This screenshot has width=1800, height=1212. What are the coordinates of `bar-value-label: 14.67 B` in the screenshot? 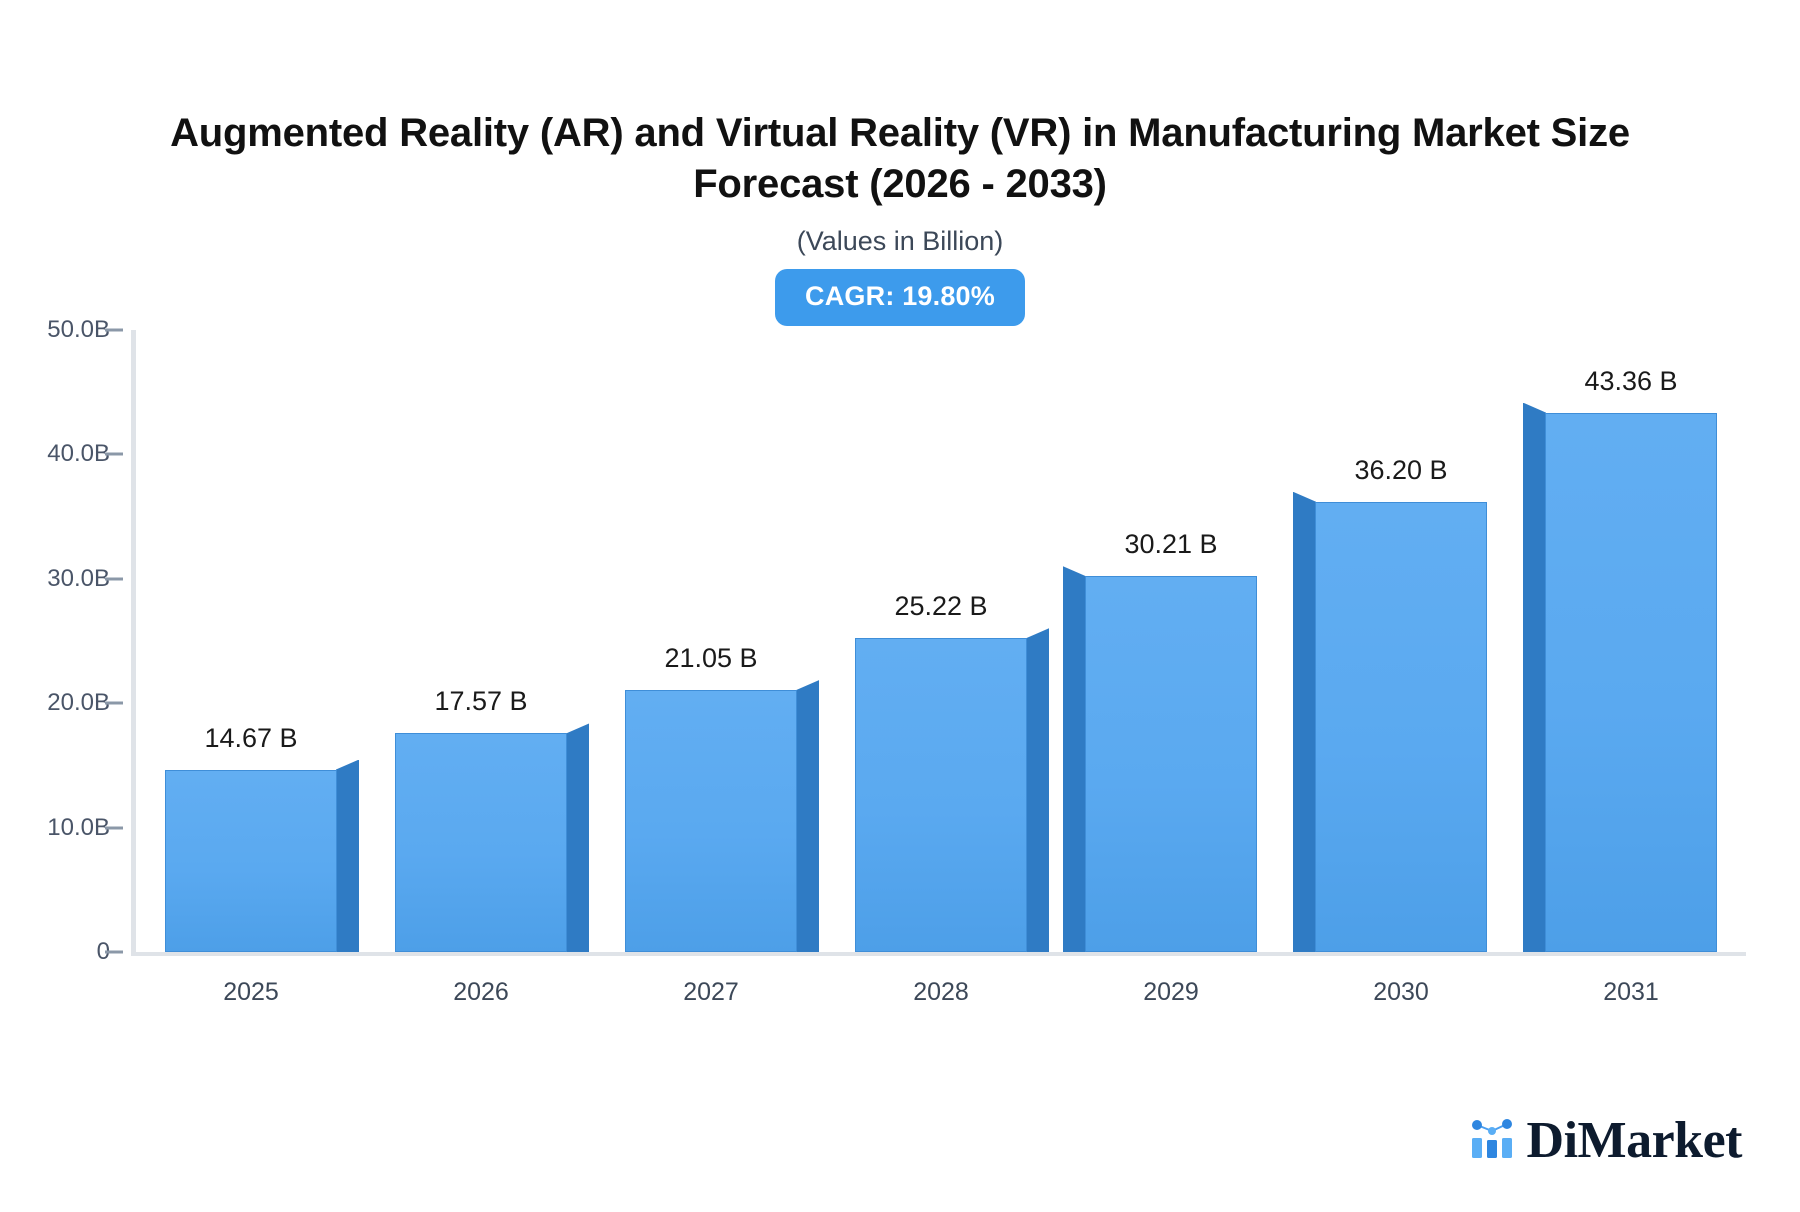 It's located at (251, 737).